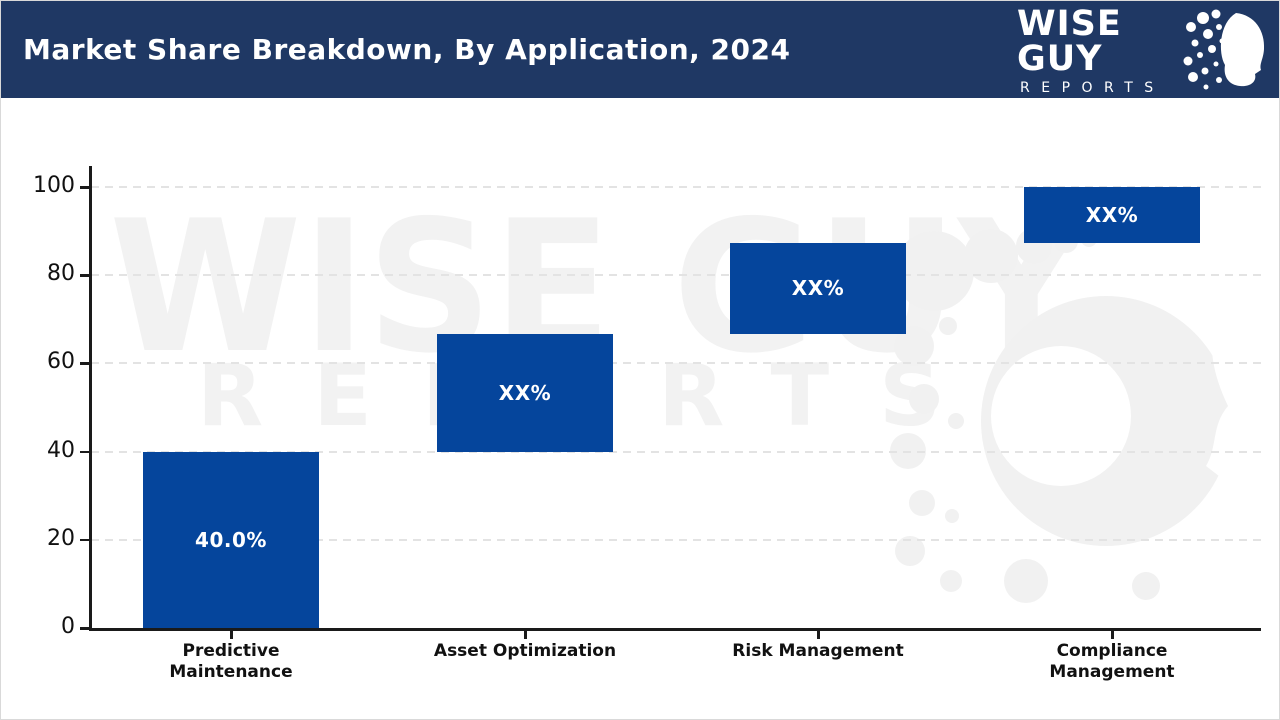 The image size is (1280, 720). What do you see at coordinates (61, 274) in the screenshot?
I see `y-tick-label: 80` at bounding box center [61, 274].